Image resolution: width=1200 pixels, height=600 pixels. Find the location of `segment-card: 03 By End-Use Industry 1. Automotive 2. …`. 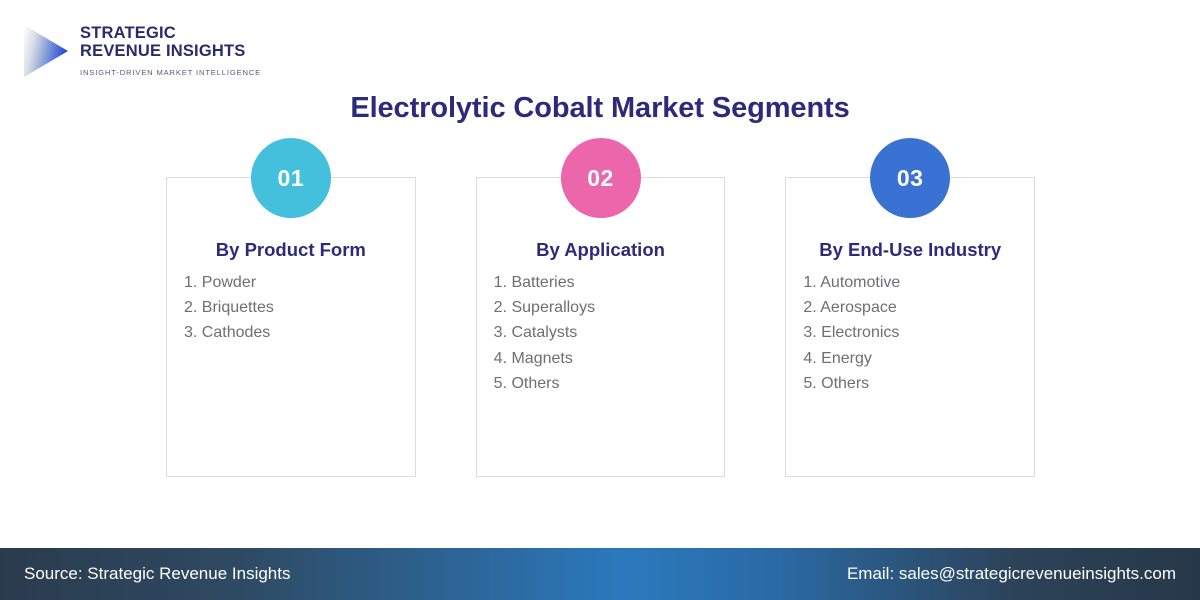

segment-card: 03 By End-Use Industry 1. Automotive 2. … is located at coordinates (910, 307).